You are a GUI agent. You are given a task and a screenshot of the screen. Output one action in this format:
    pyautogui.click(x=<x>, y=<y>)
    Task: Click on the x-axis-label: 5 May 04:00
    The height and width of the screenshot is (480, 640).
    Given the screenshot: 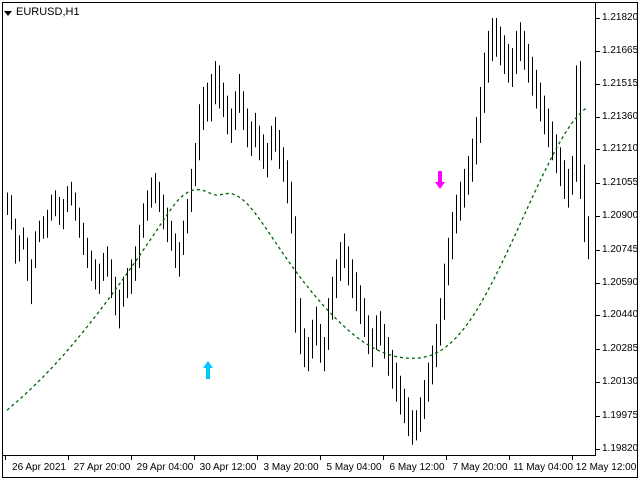 What is the action you would take?
    pyautogui.click(x=354, y=467)
    